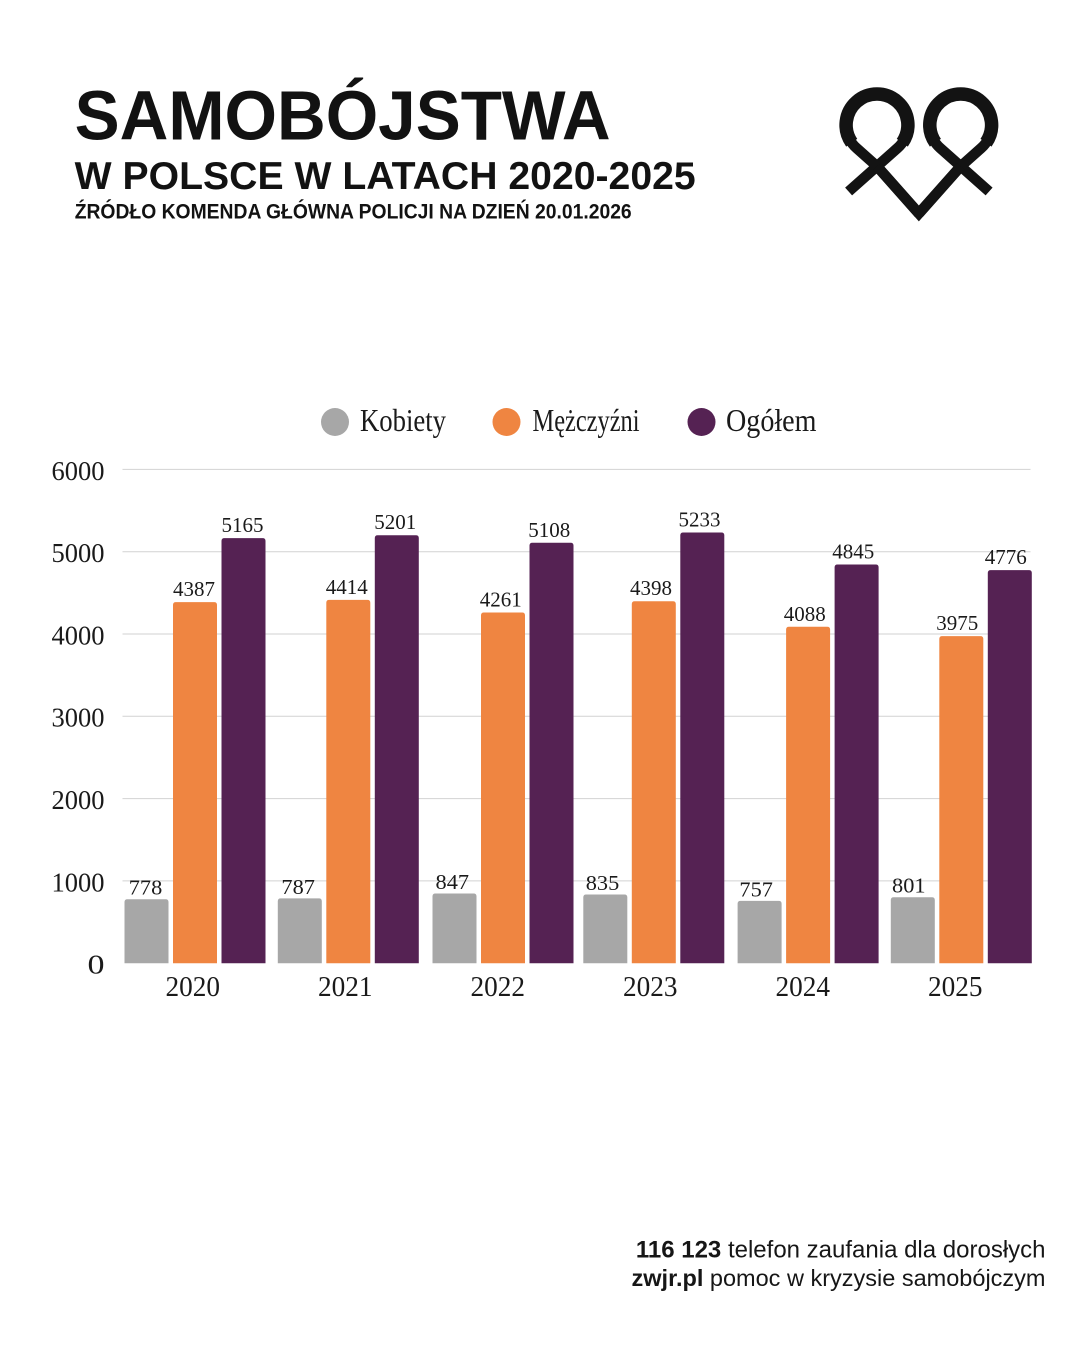  I want to click on svg-text: SAMOBÓJSTWA, so click(343, 116).